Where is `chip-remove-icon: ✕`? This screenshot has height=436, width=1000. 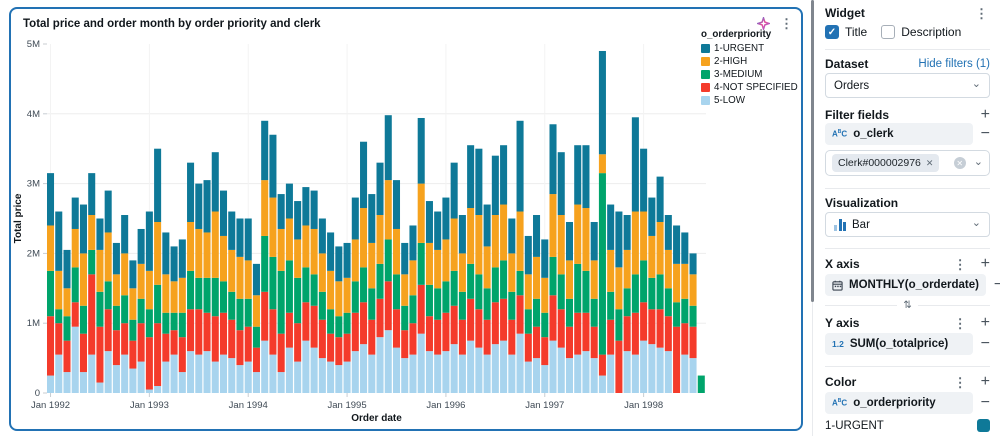
chip-remove-icon: ✕ is located at coordinates (929, 162).